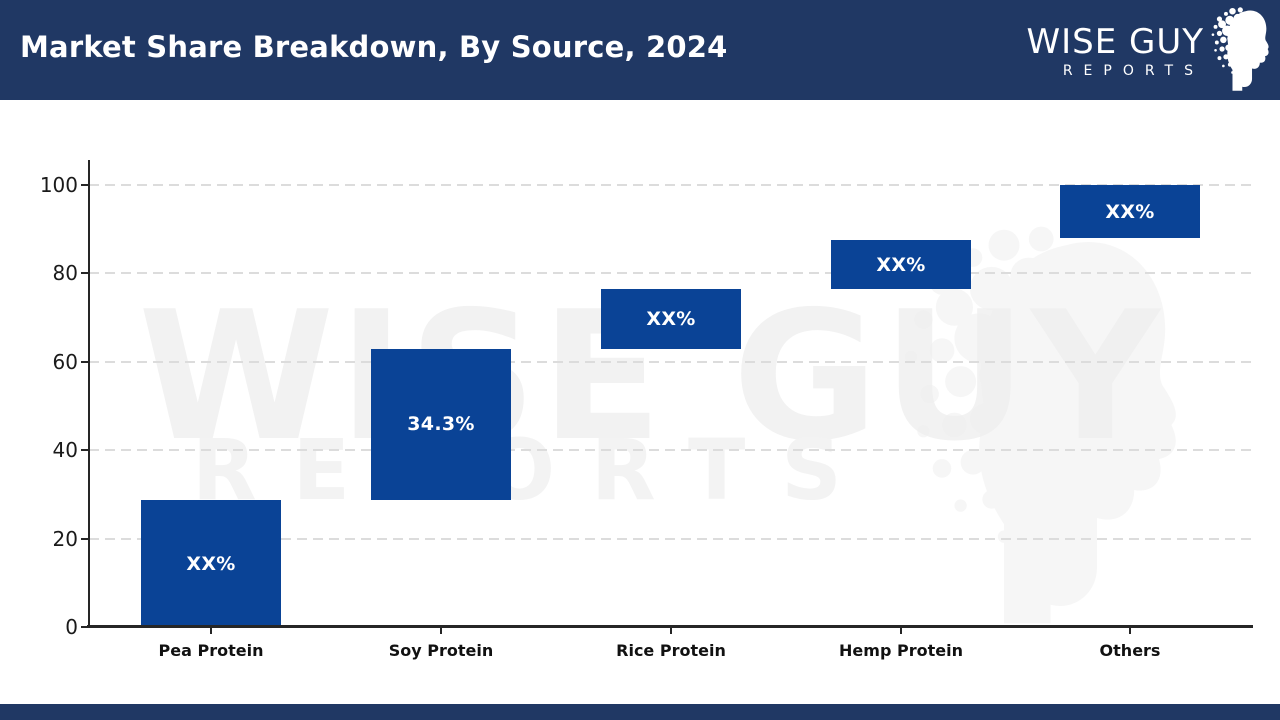  I want to click on logo-wordmark: WISE GUY, so click(1115, 42).